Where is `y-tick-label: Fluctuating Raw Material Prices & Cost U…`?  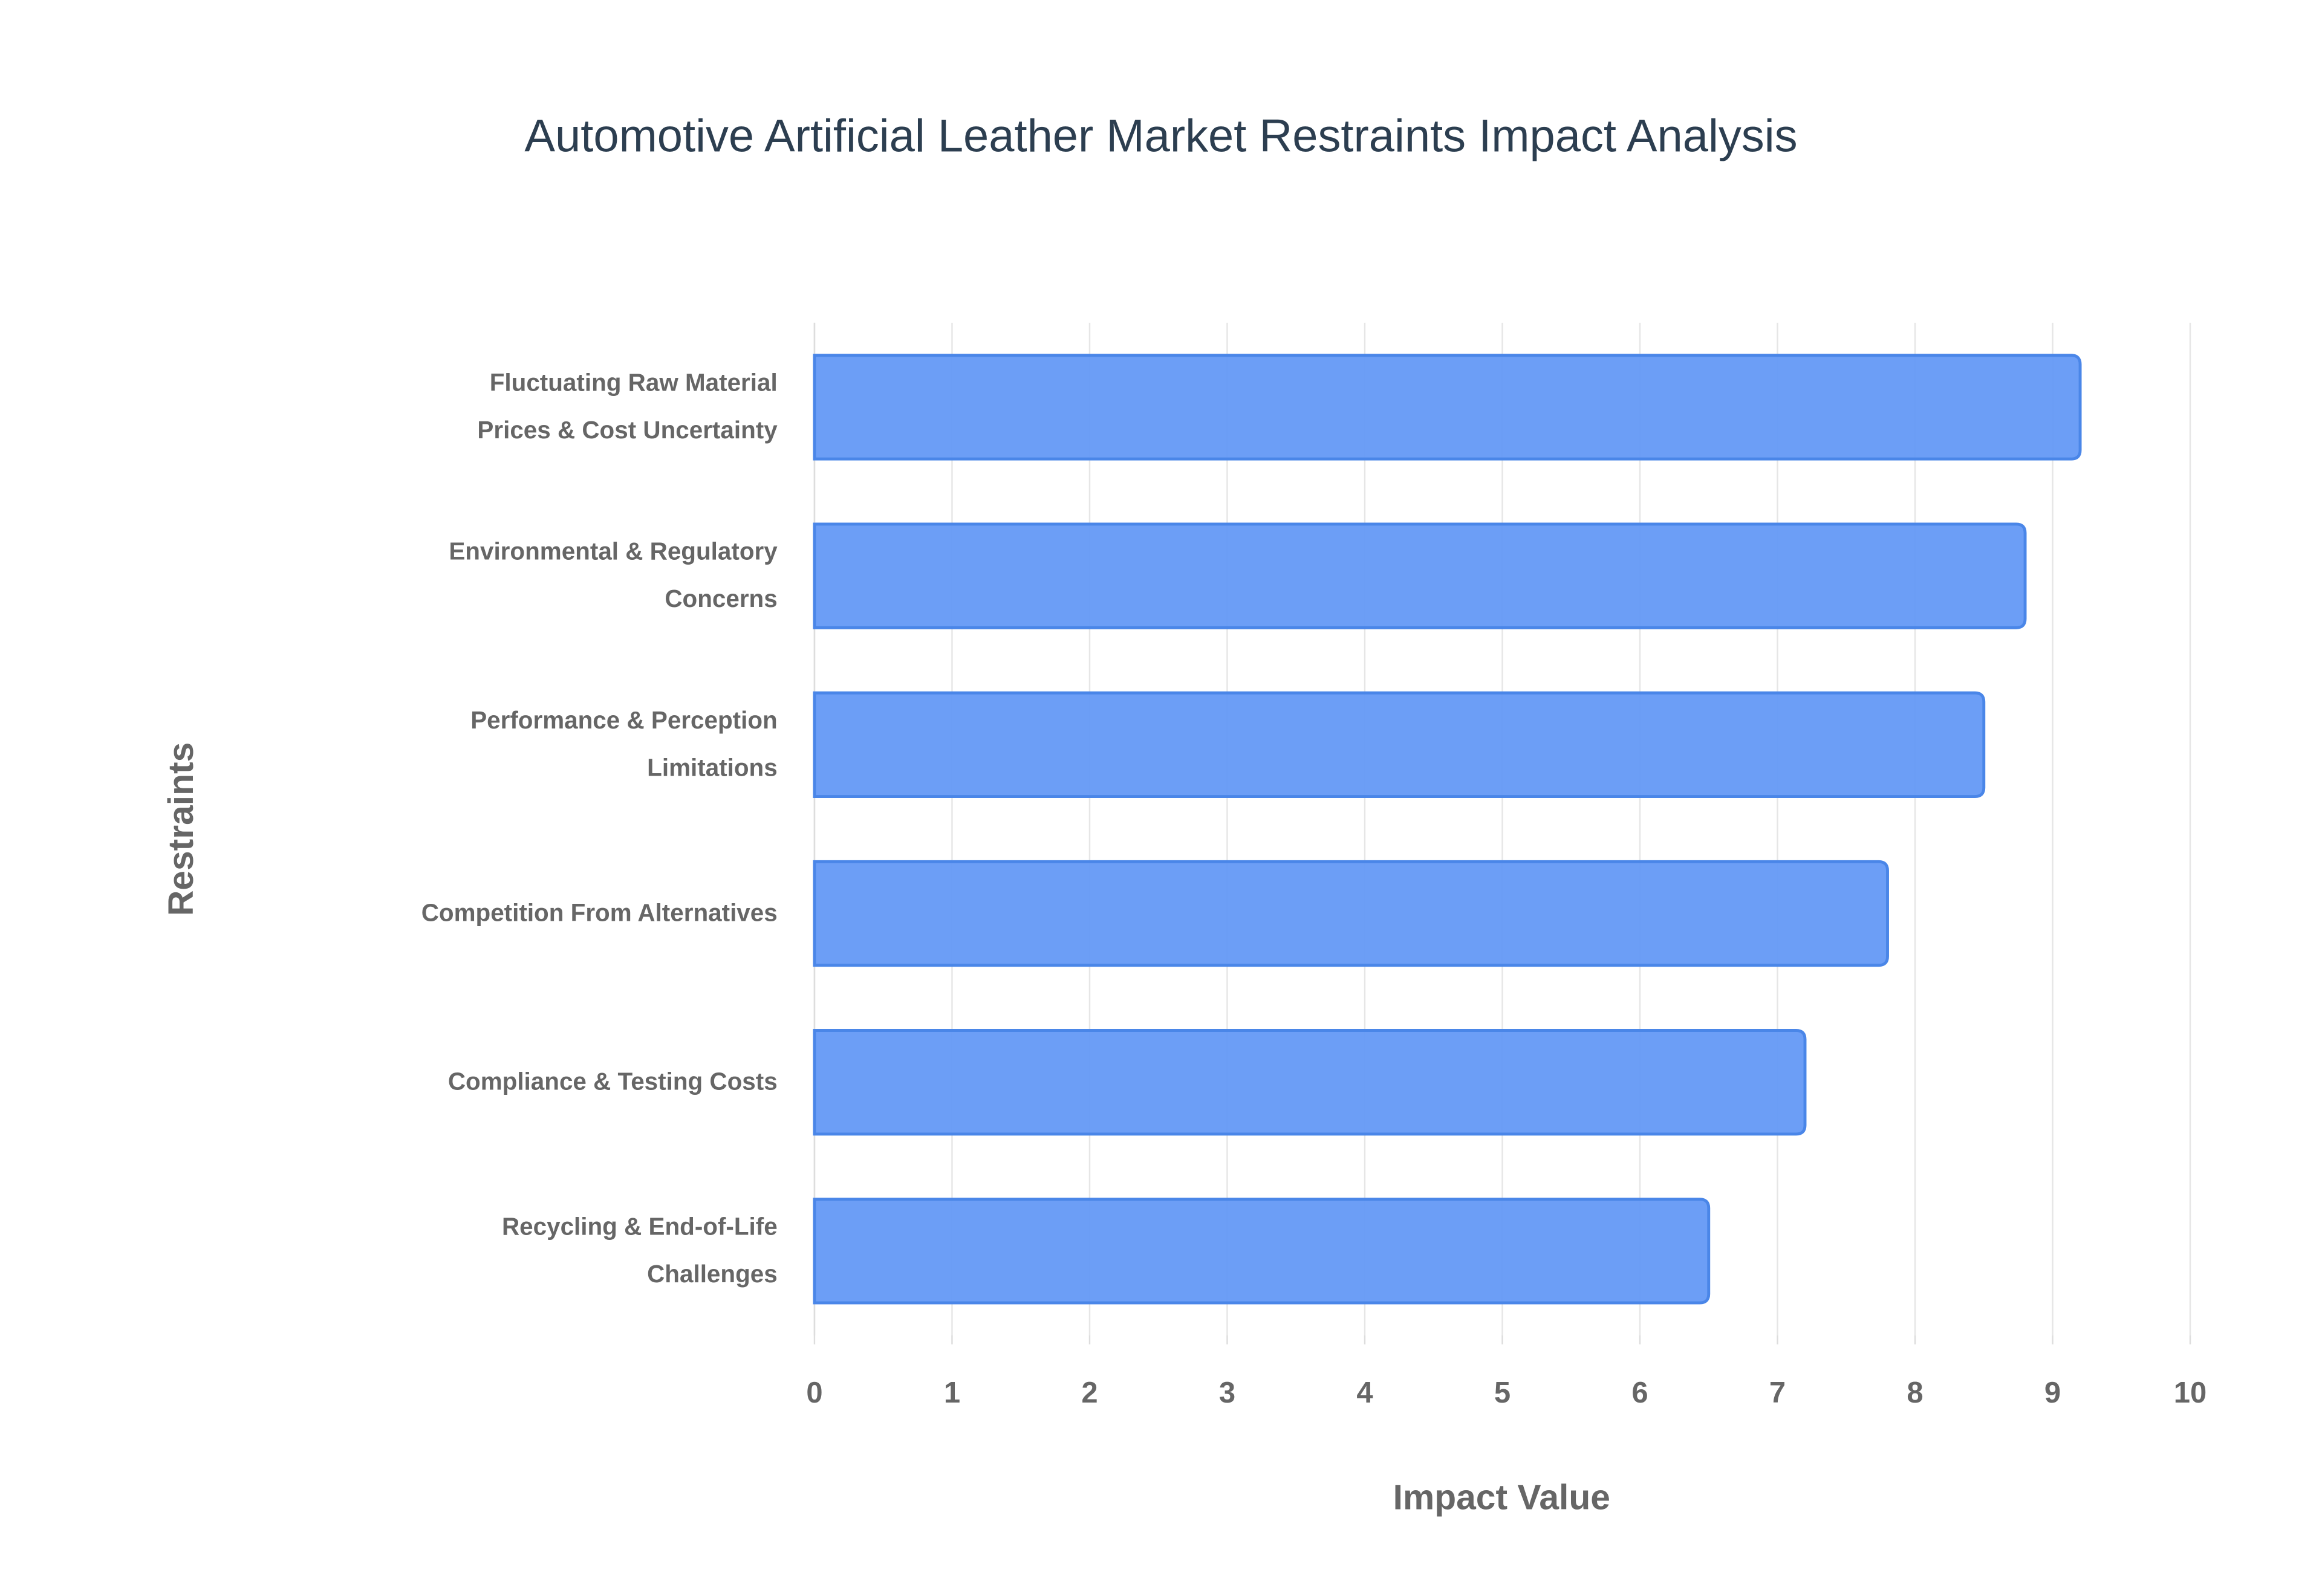
y-tick-label: Fluctuating Raw Material Prices & Cost U… is located at coordinates (627, 407).